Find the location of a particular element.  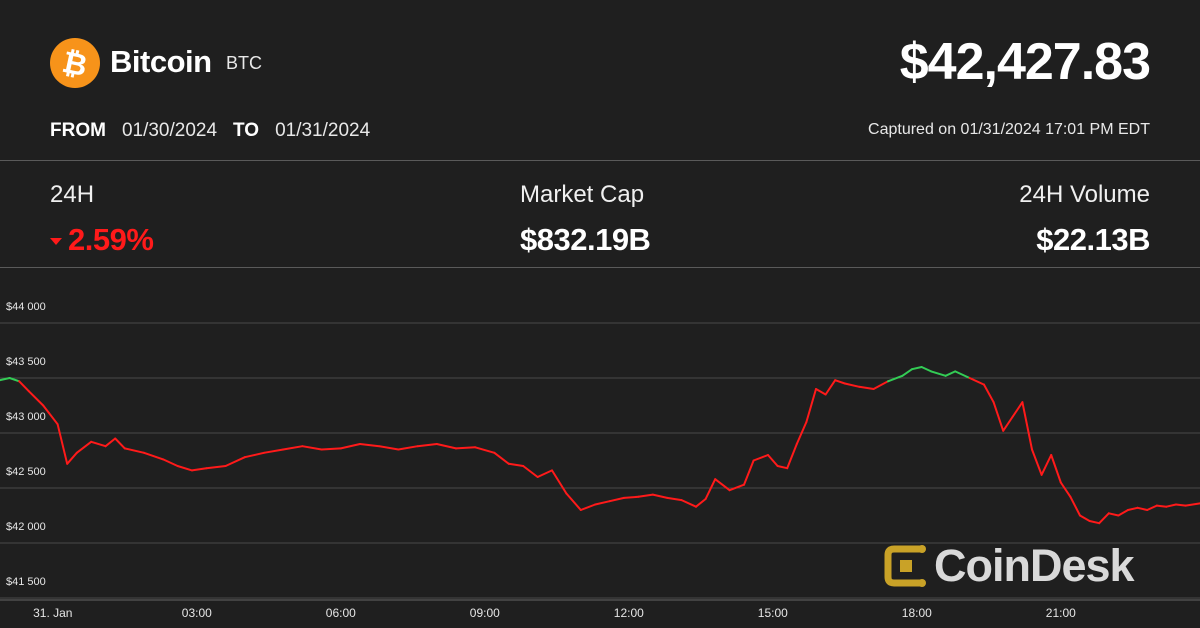

x-tick-label: 18:00 is located at coordinates (917, 613).